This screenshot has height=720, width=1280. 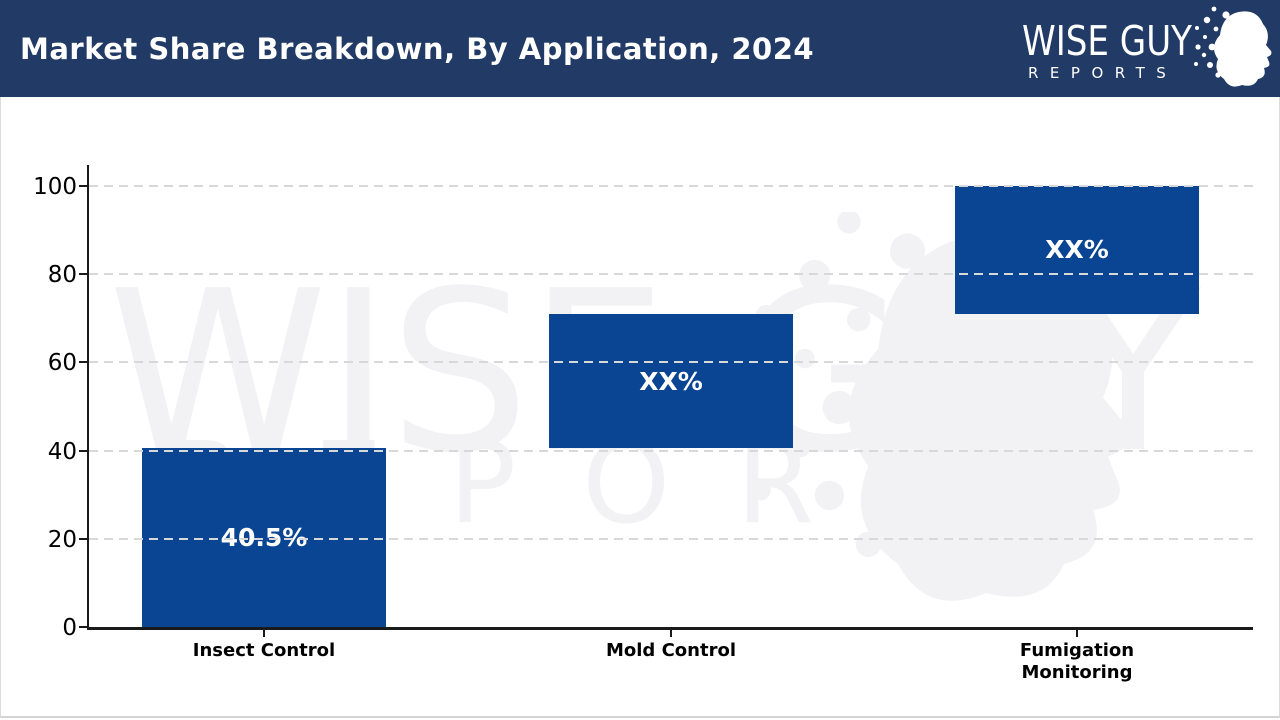 I want to click on dotted-face-icon, so click(x=1233, y=46).